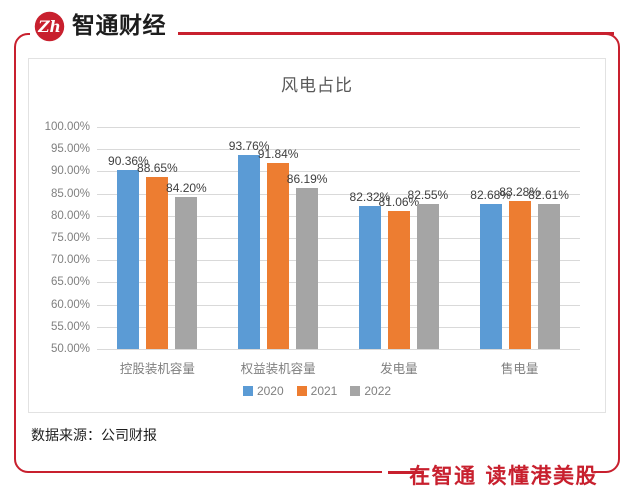 The width and height of the screenshot is (634, 500). What do you see at coordinates (315, 282) in the screenshot?
I see `gridline: 65.00%` at bounding box center [315, 282].